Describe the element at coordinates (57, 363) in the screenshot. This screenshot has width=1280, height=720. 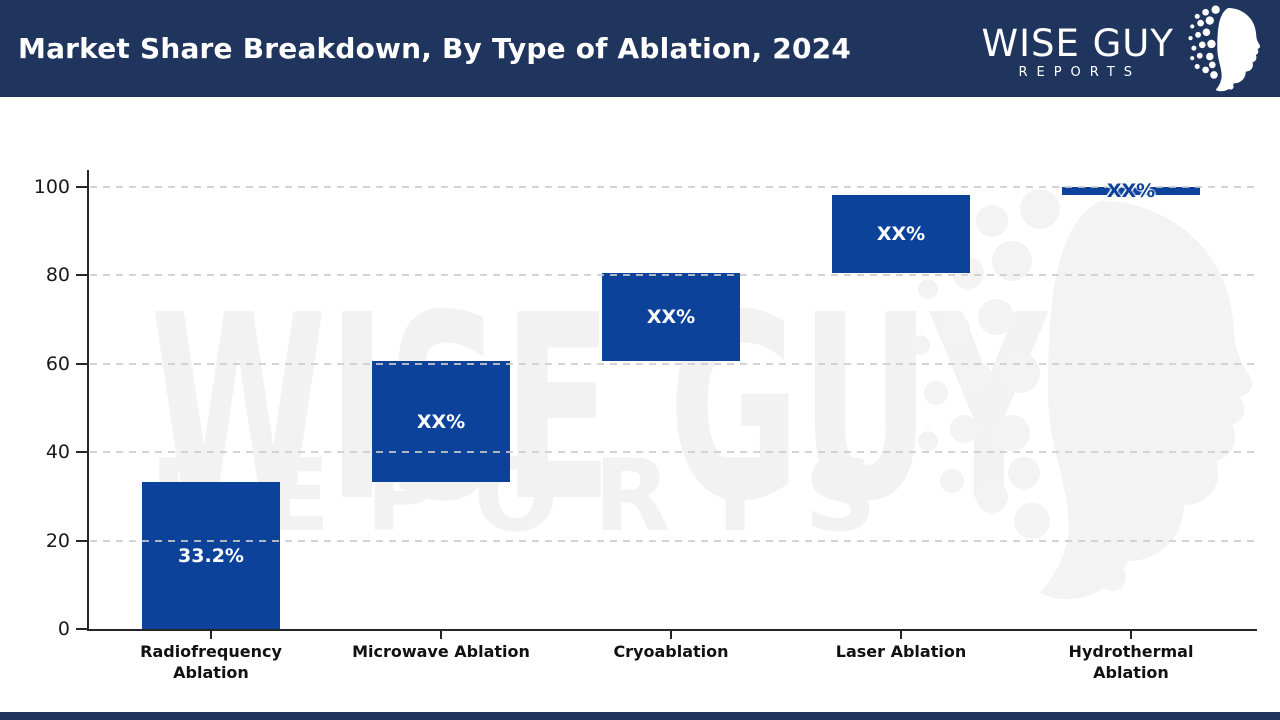
I see `y-tick-label: 60` at that location.